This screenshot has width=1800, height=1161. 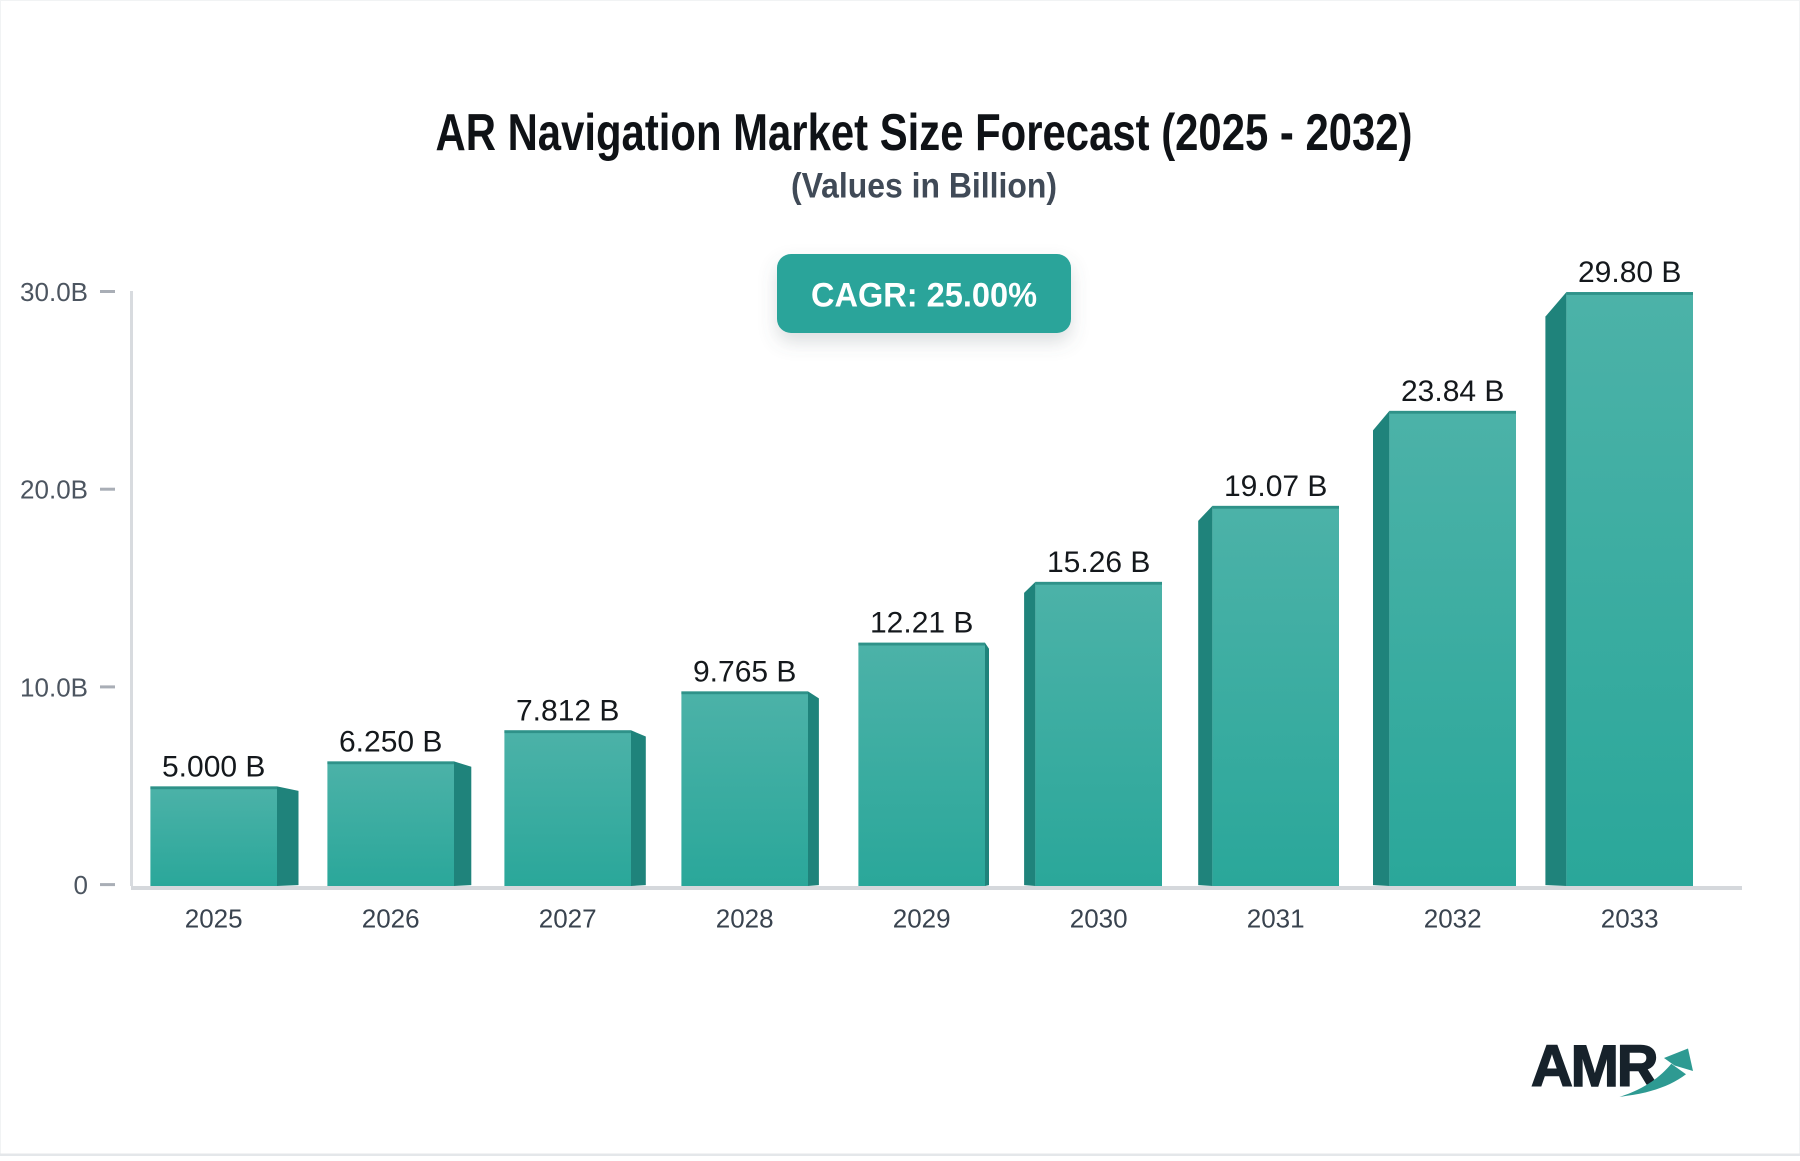 What do you see at coordinates (744, 671) in the screenshot?
I see `svg-text: 9.765 B` at bounding box center [744, 671].